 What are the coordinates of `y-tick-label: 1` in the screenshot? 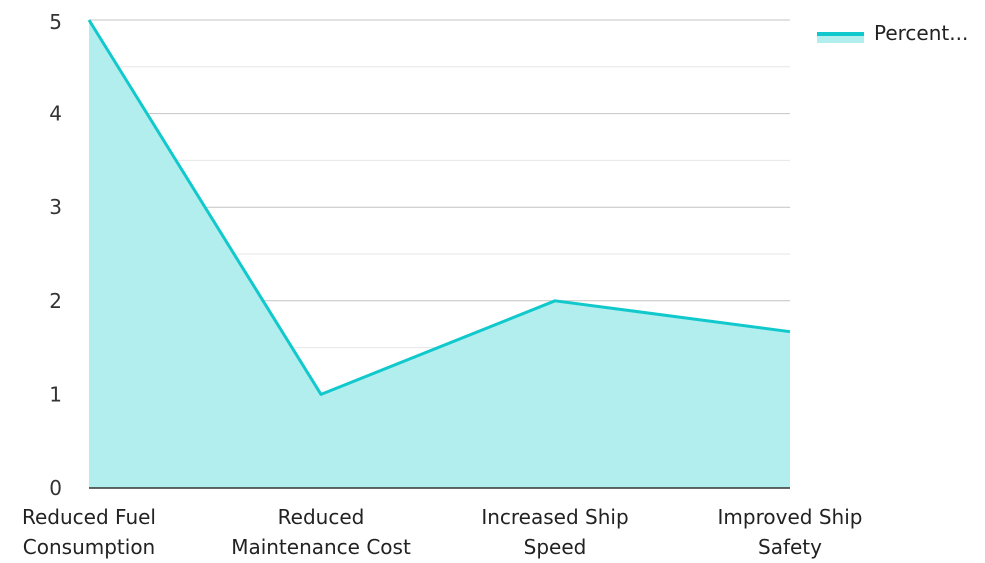 It's located at (55, 394).